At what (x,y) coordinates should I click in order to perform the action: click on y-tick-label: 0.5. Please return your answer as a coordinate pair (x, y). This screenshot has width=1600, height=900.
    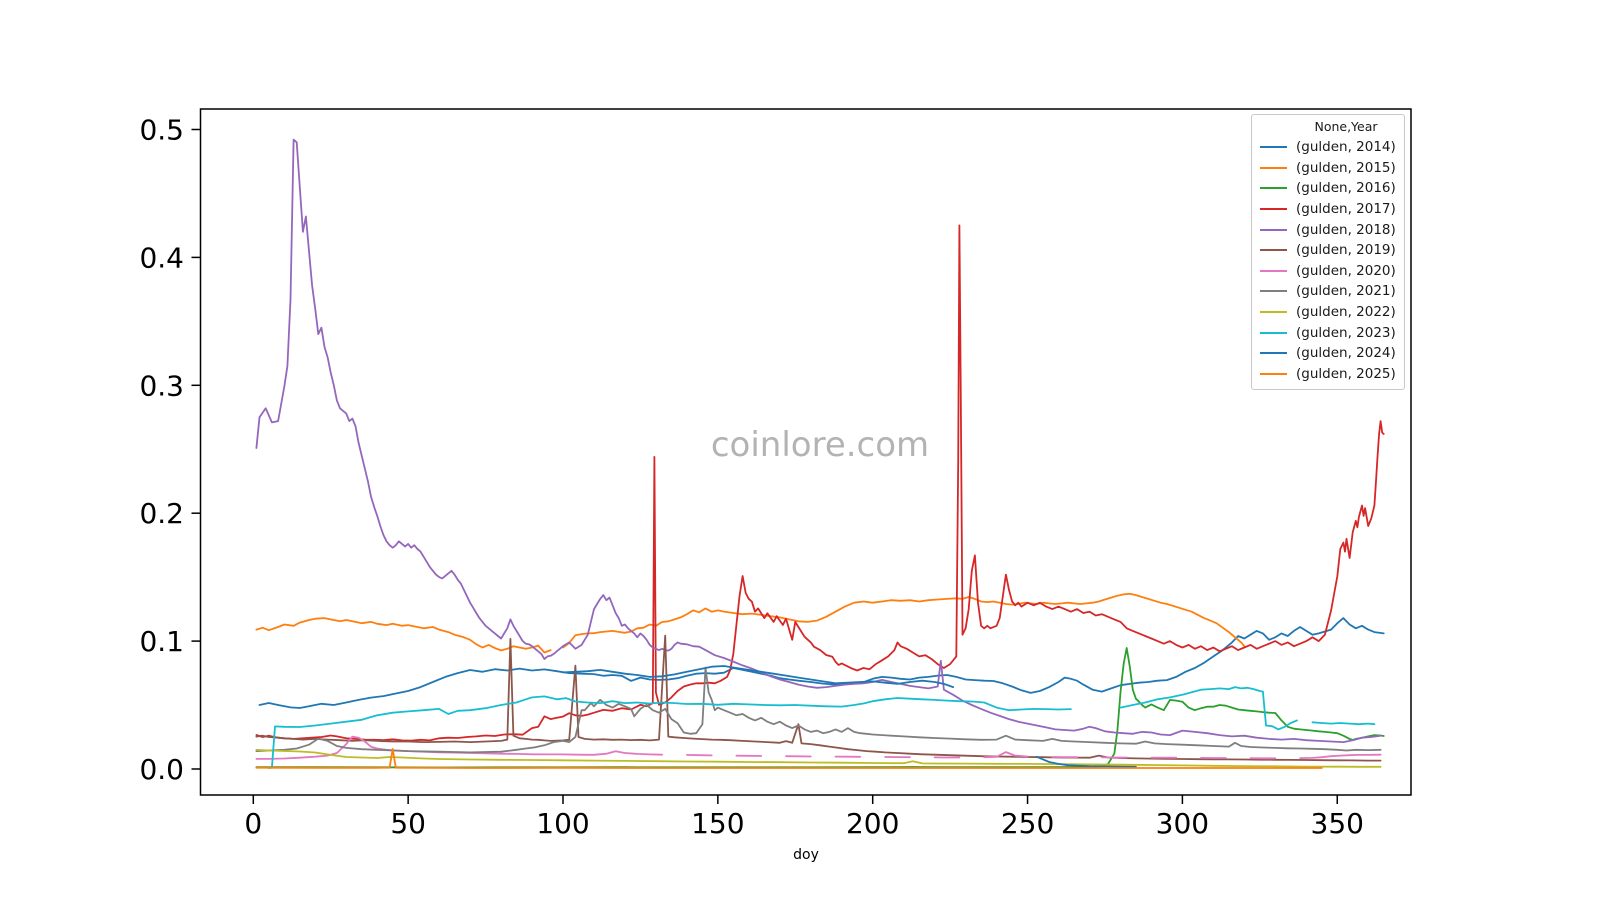
    Looking at the image, I should click on (161, 130).